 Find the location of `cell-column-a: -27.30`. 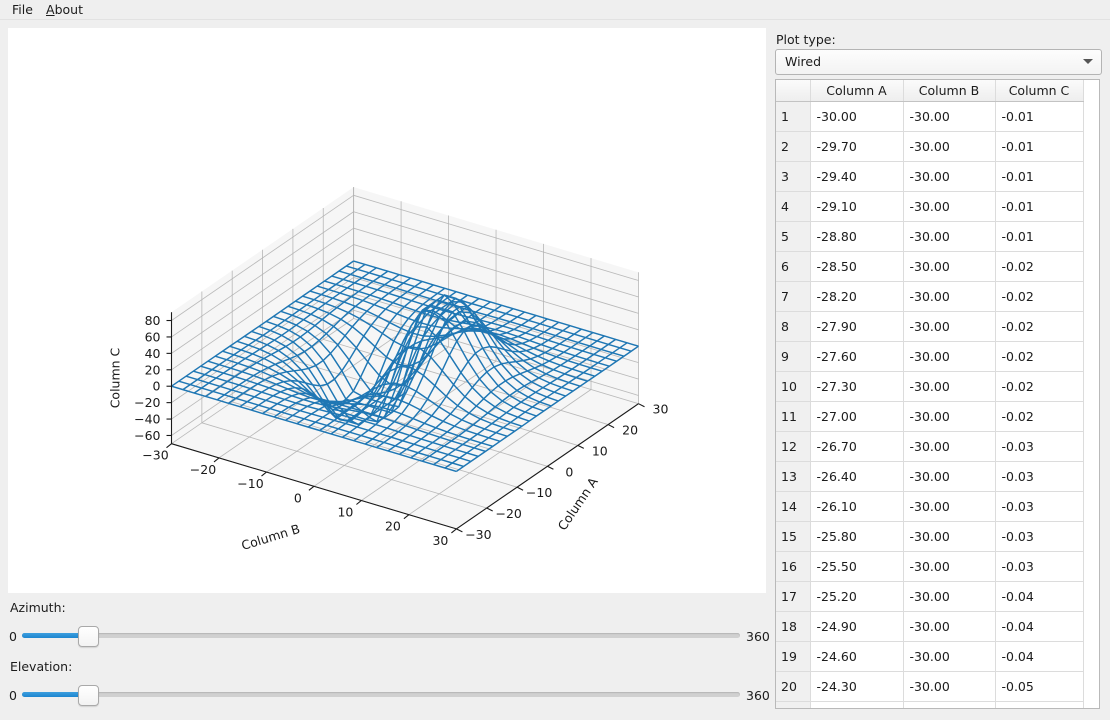

cell-column-a: -27.30 is located at coordinates (857, 386).